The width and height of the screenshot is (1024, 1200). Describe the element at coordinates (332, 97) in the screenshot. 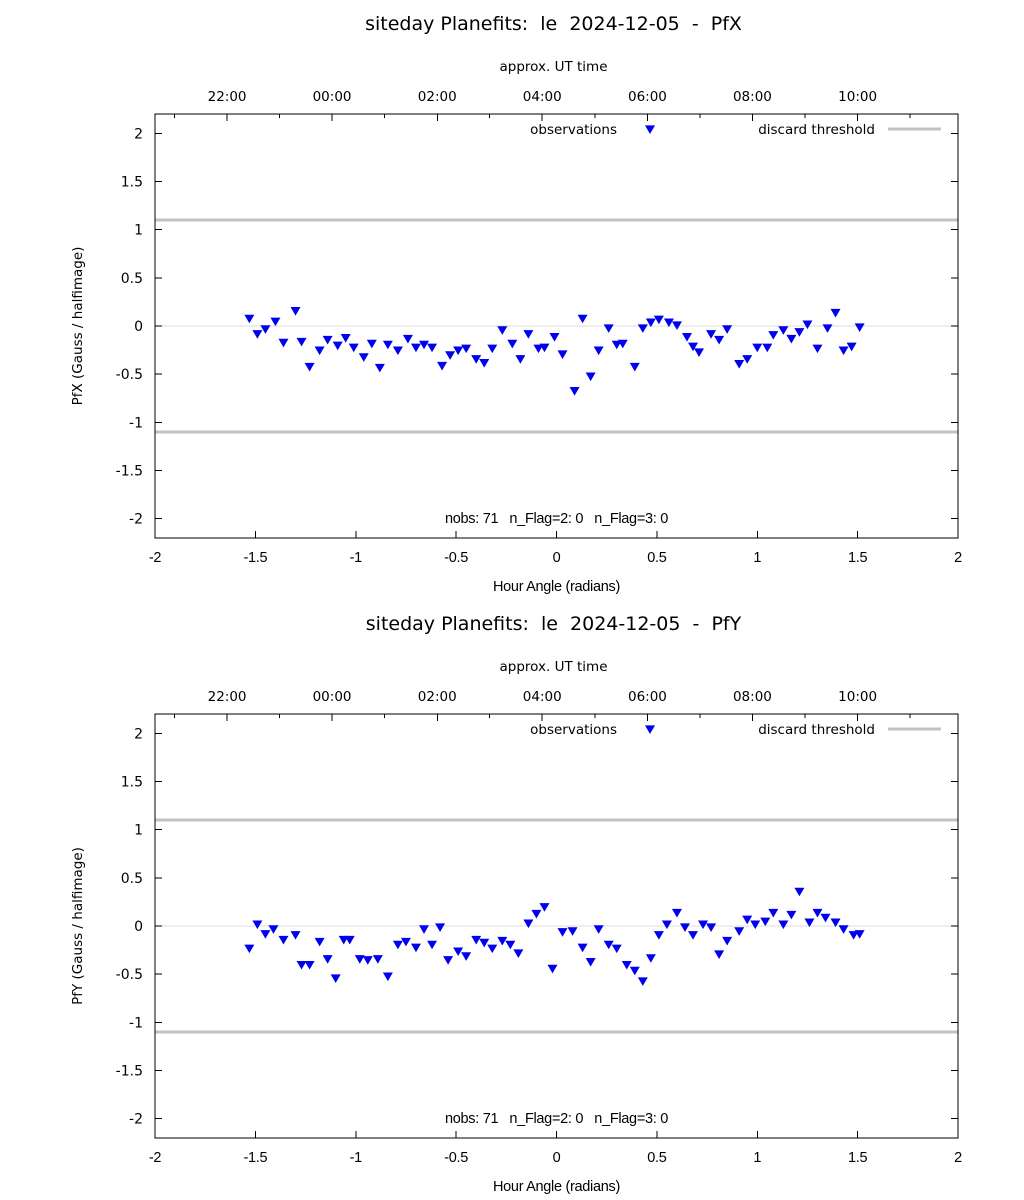

I see `ut-tick-label: 00:00` at that location.